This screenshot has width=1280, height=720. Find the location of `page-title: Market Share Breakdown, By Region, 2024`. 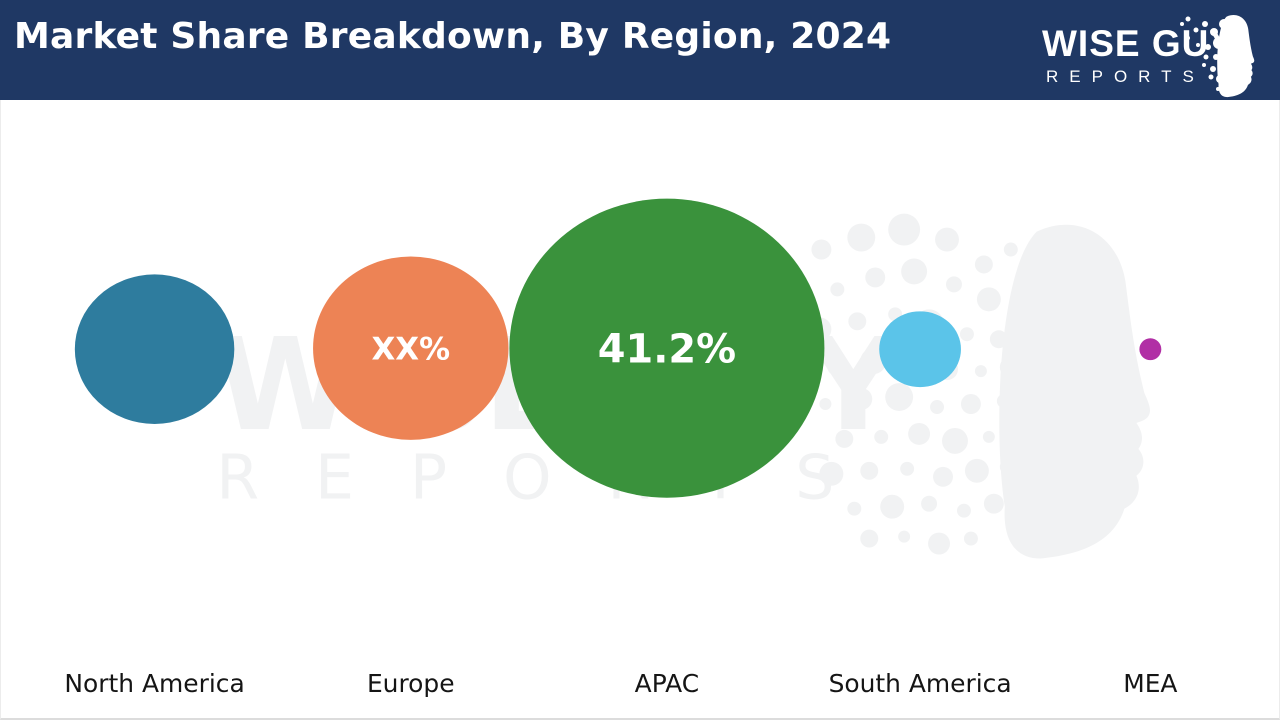

page-title: Market Share Breakdown, By Region, 2024 is located at coordinates (453, 36).